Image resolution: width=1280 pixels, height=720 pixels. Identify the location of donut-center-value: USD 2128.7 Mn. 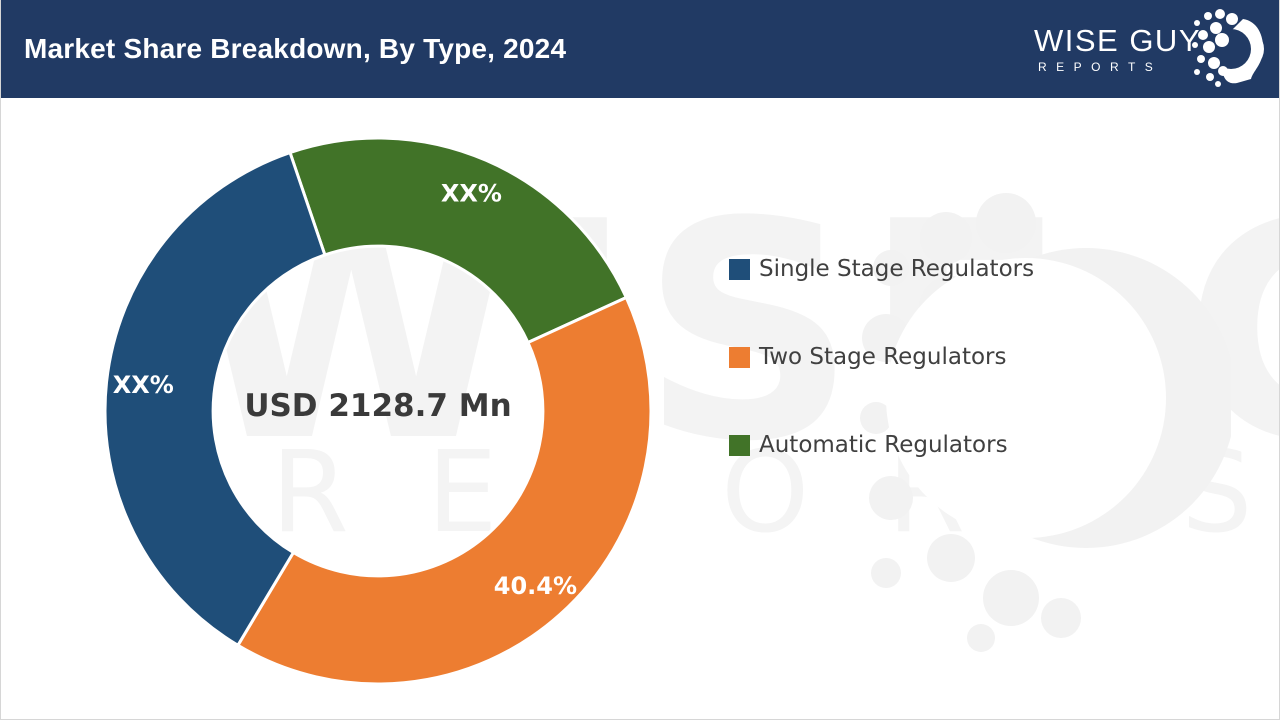
(378, 406).